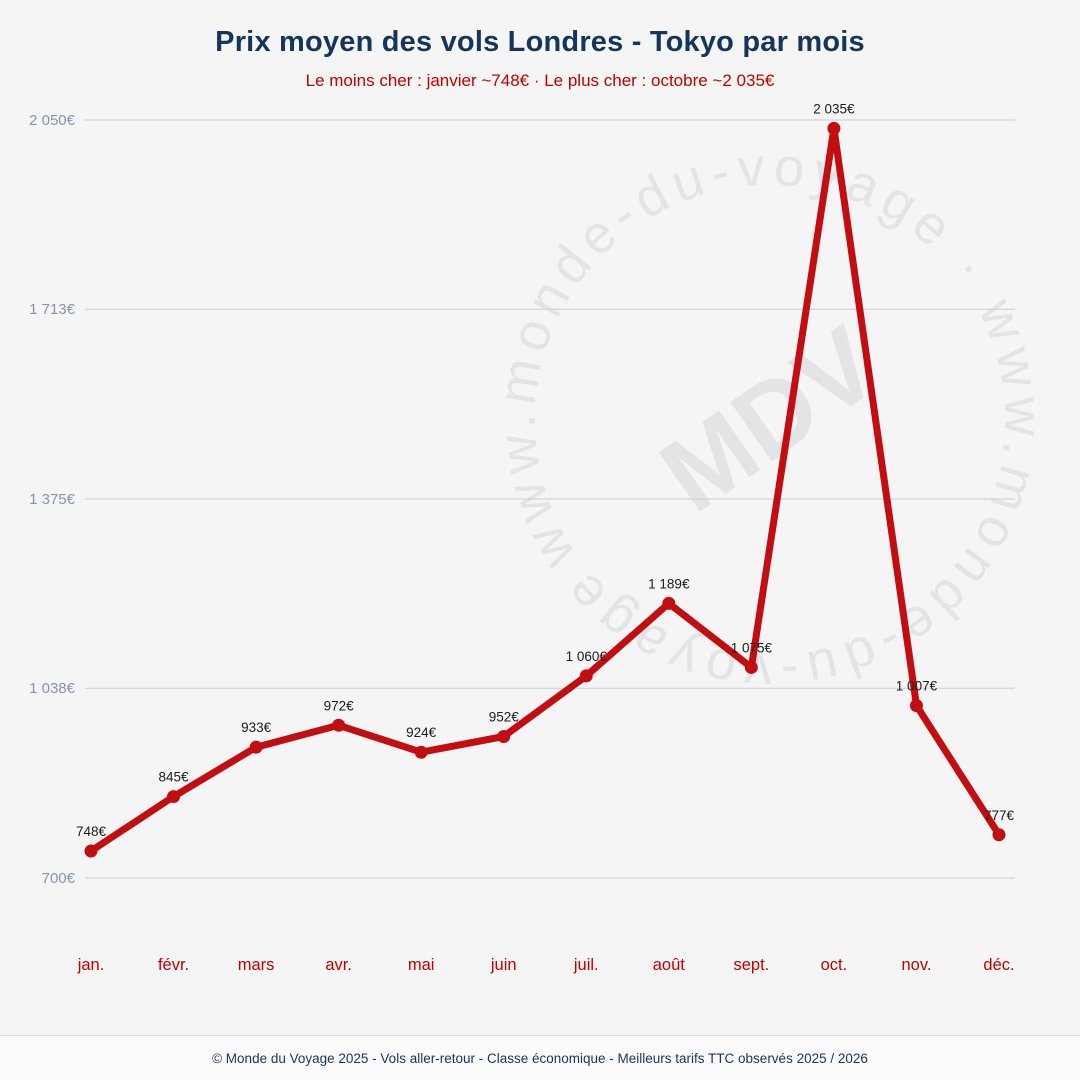 The width and height of the screenshot is (1080, 1080). What do you see at coordinates (751, 965) in the screenshot?
I see `x-tick-label: sept.` at bounding box center [751, 965].